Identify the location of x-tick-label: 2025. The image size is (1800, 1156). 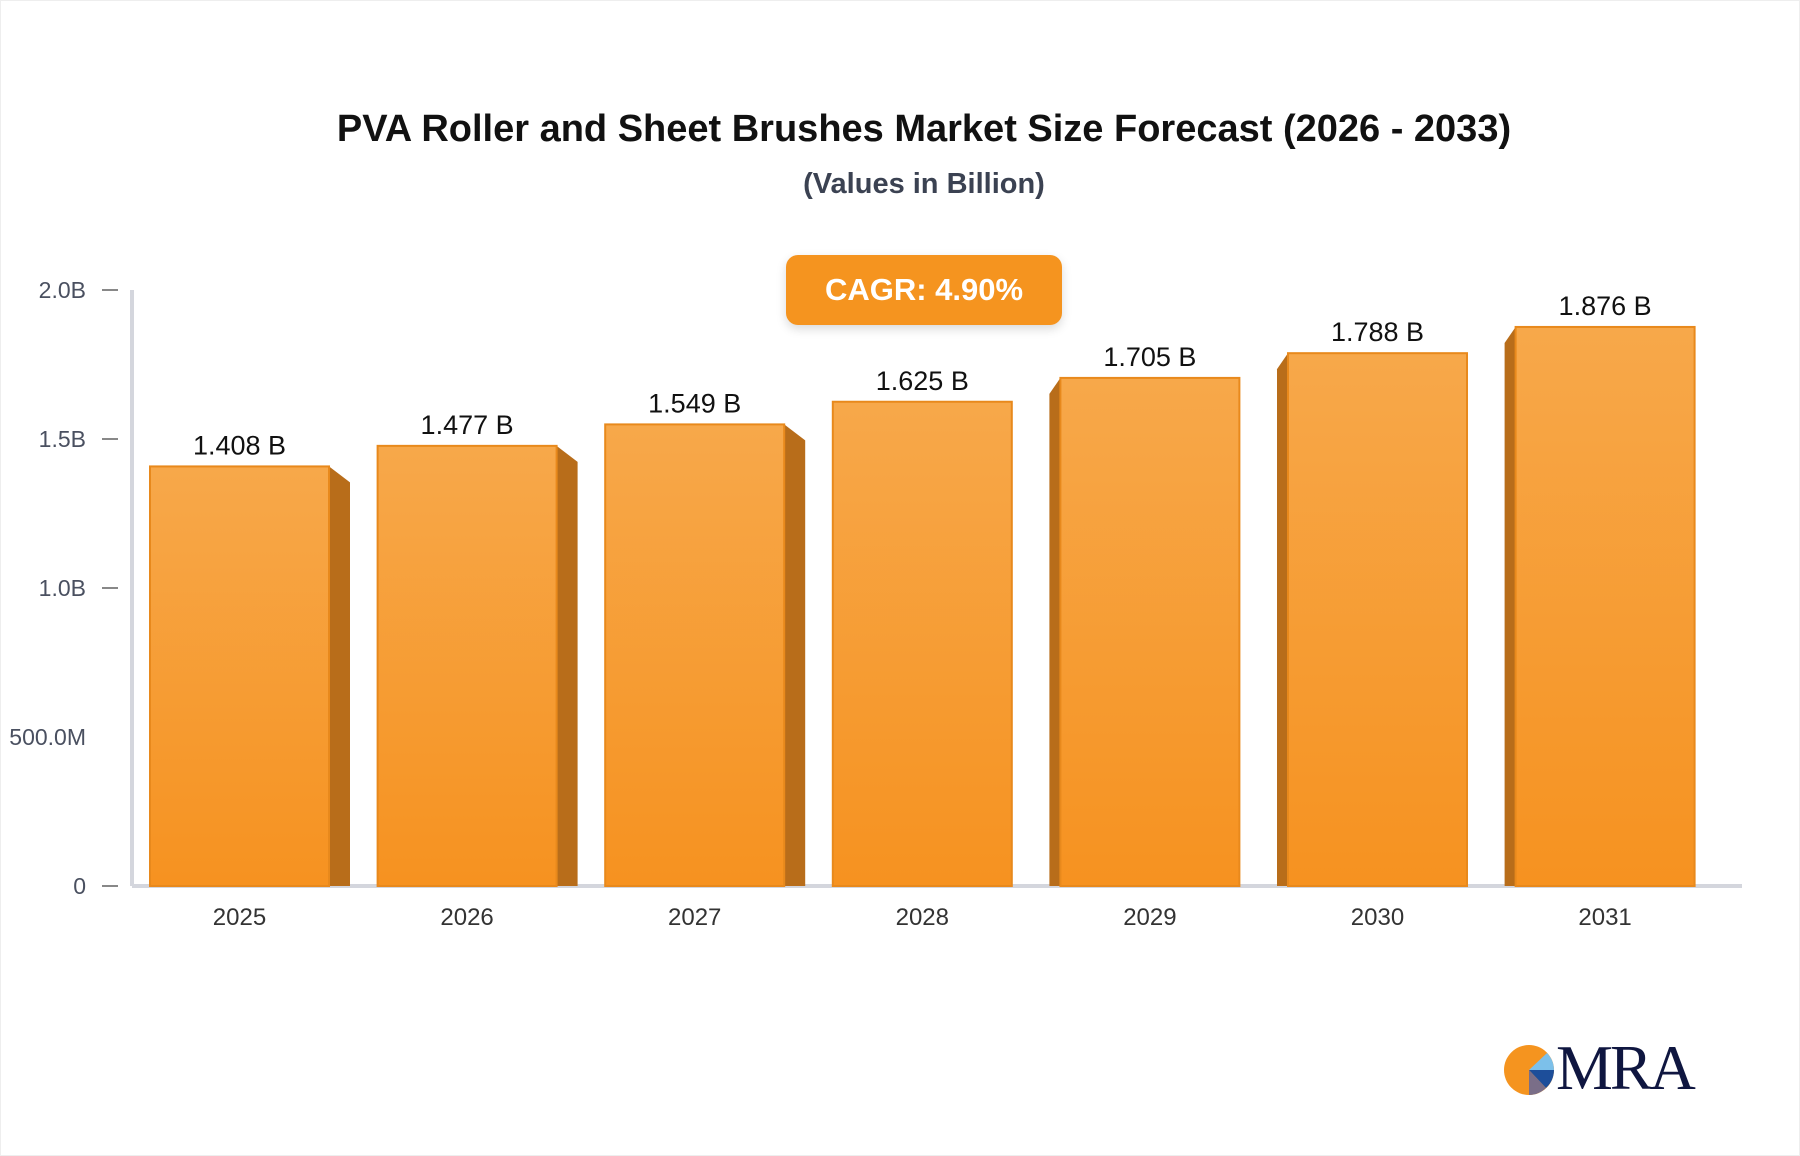
(239, 917).